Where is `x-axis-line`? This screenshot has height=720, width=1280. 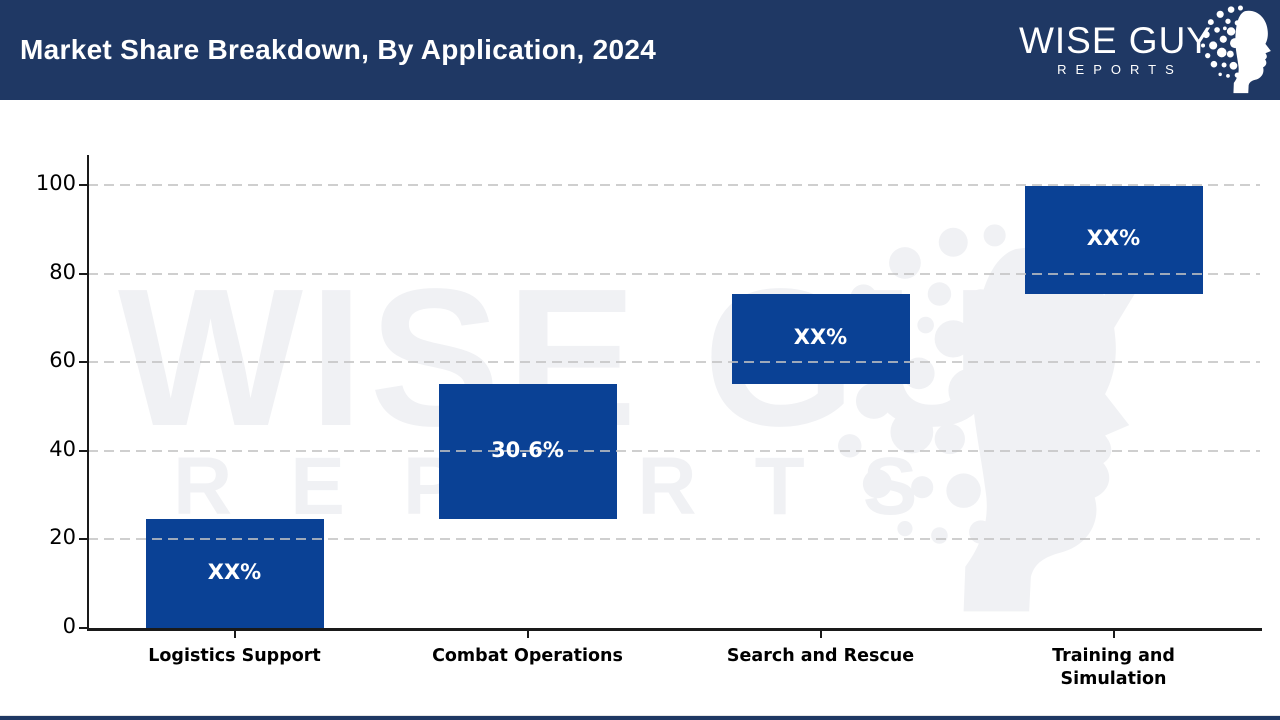
x-axis-line is located at coordinates (674, 629).